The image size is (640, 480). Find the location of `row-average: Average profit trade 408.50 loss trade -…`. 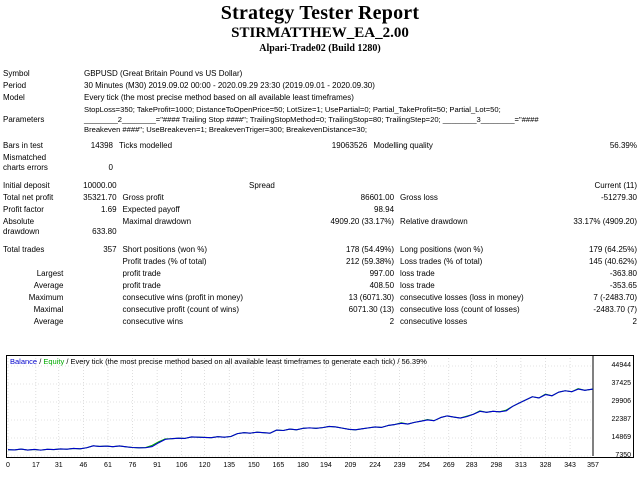

row-average: Average profit trade 408.50 loss trade -… is located at coordinates (320, 286).